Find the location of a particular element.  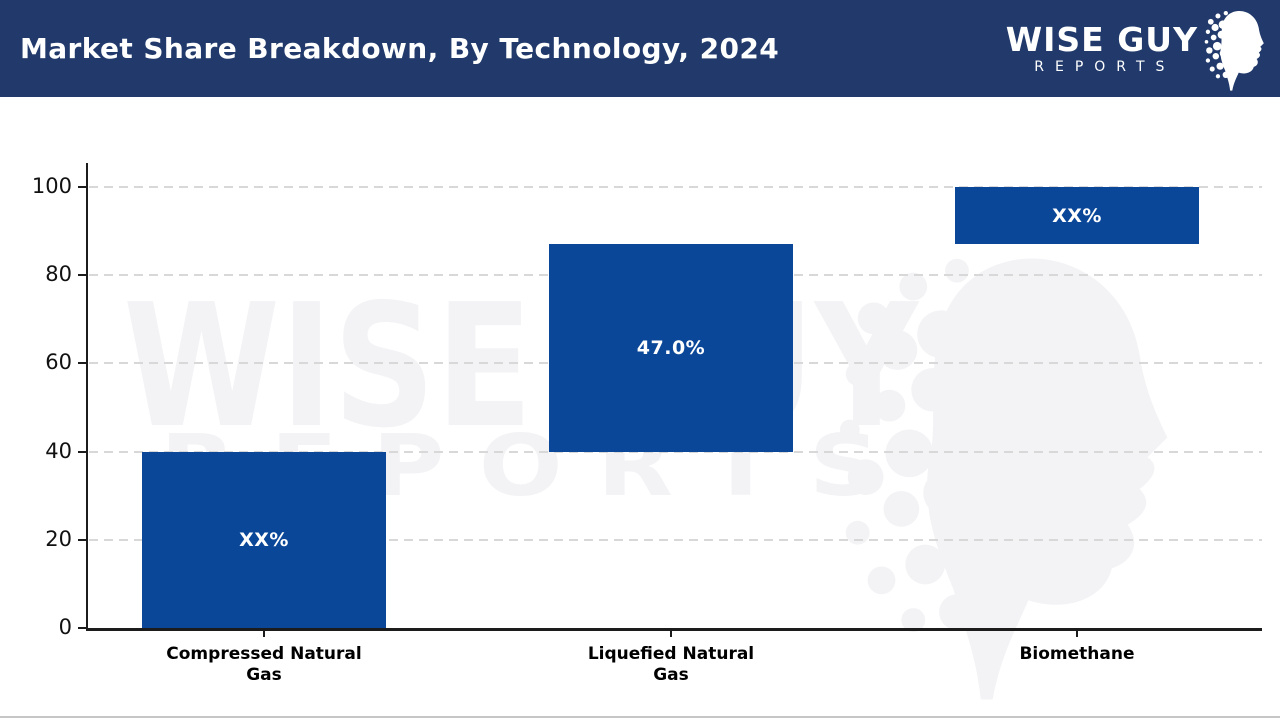

x-label-line: Liquefied Natural is located at coordinates (671, 654).